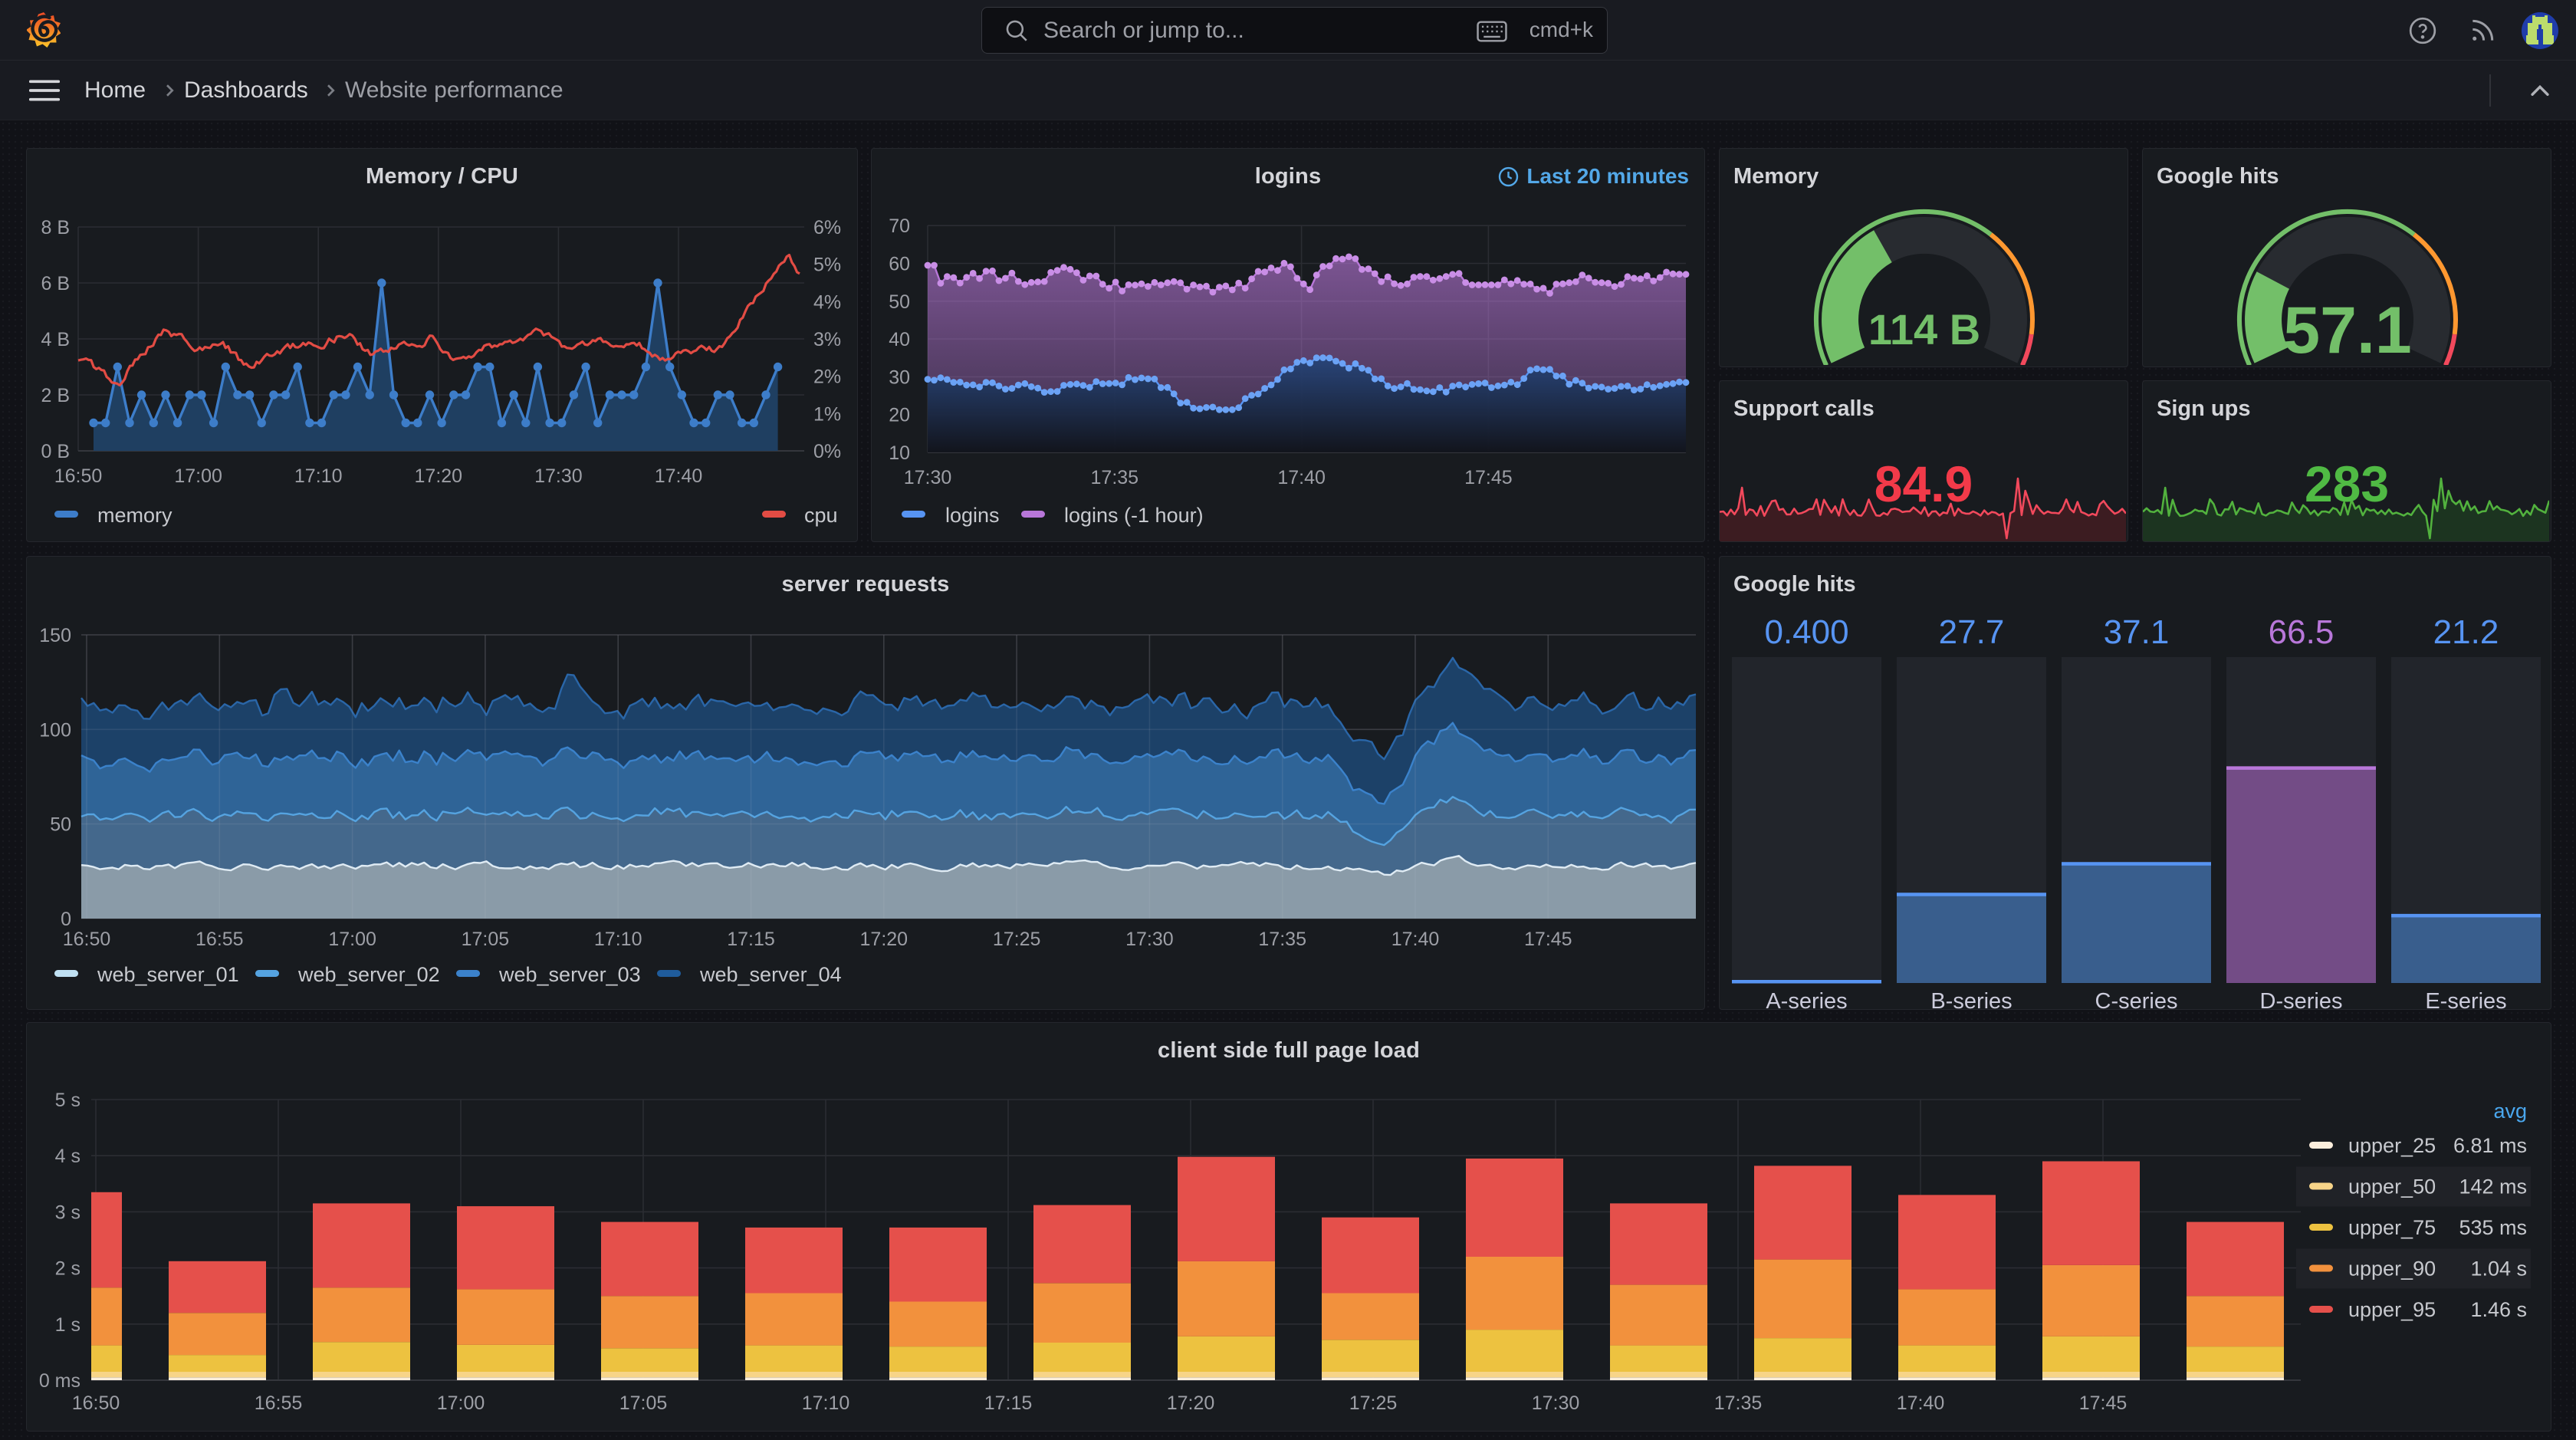  What do you see at coordinates (2466, 1000) in the screenshot?
I see `svg-text: E-series` at bounding box center [2466, 1000].